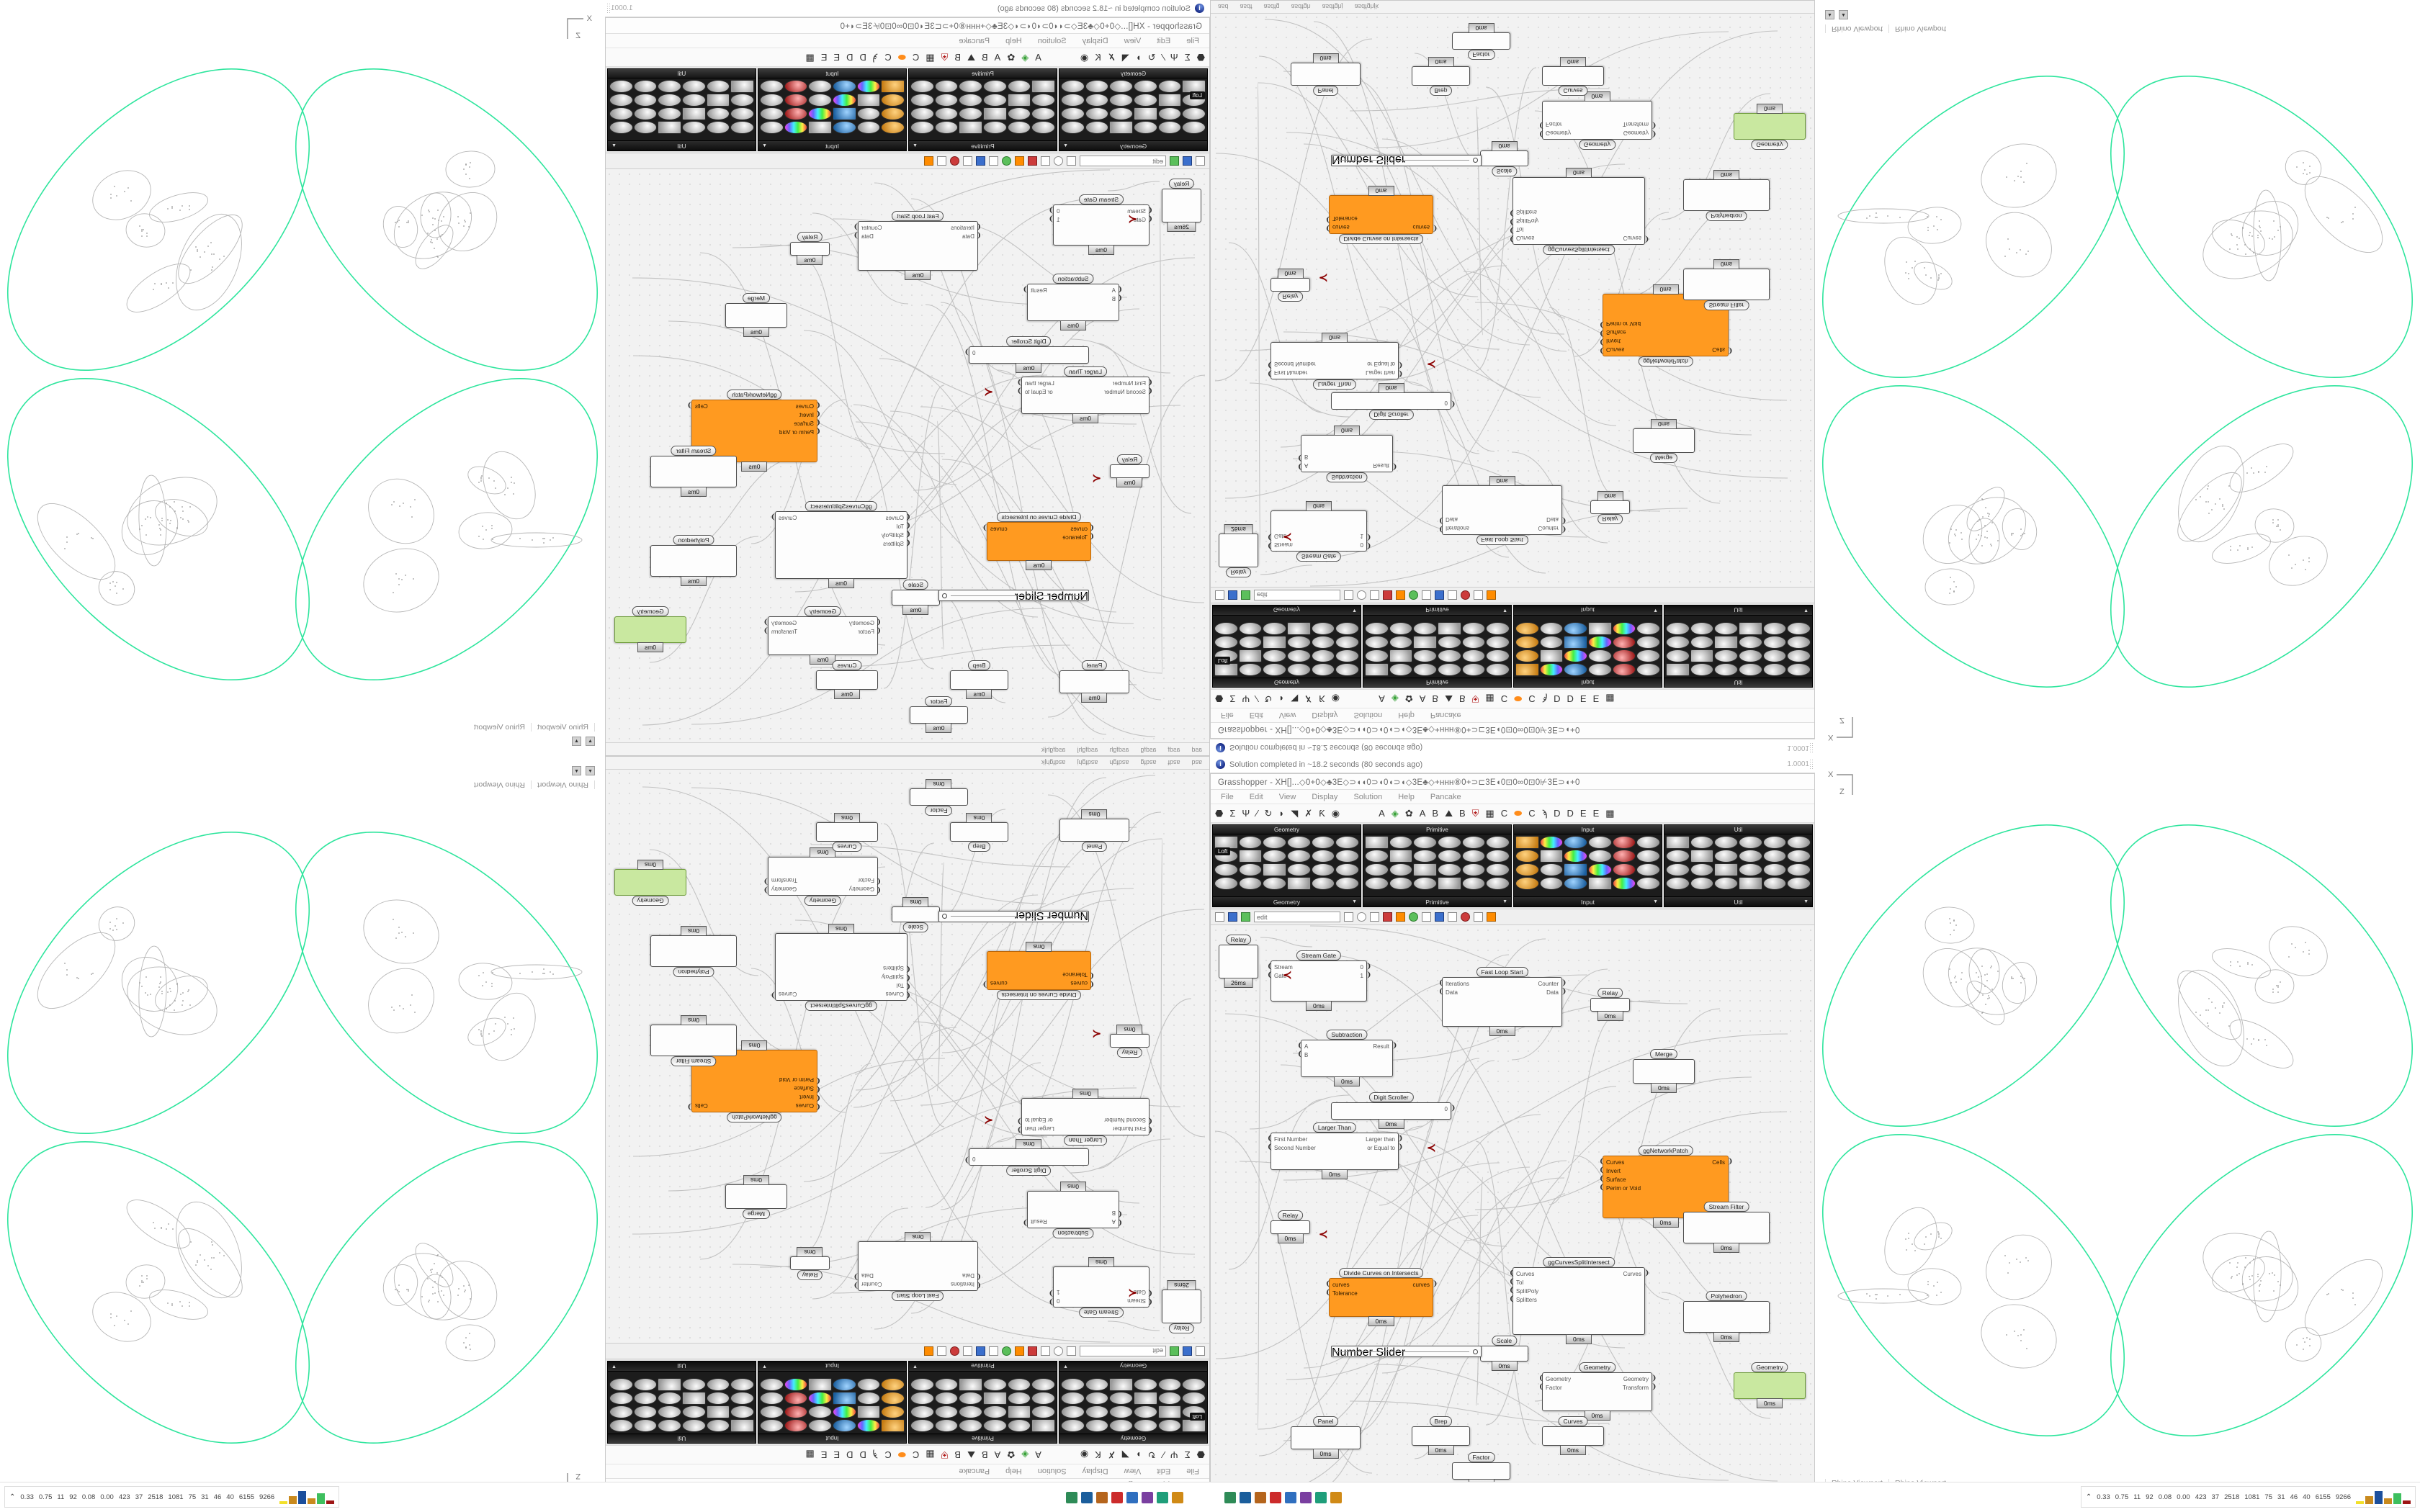 Image resolution: width=2420 pixels, height=1512 pixels. I want to click on input-port-label: Invert, so click(807, 415).